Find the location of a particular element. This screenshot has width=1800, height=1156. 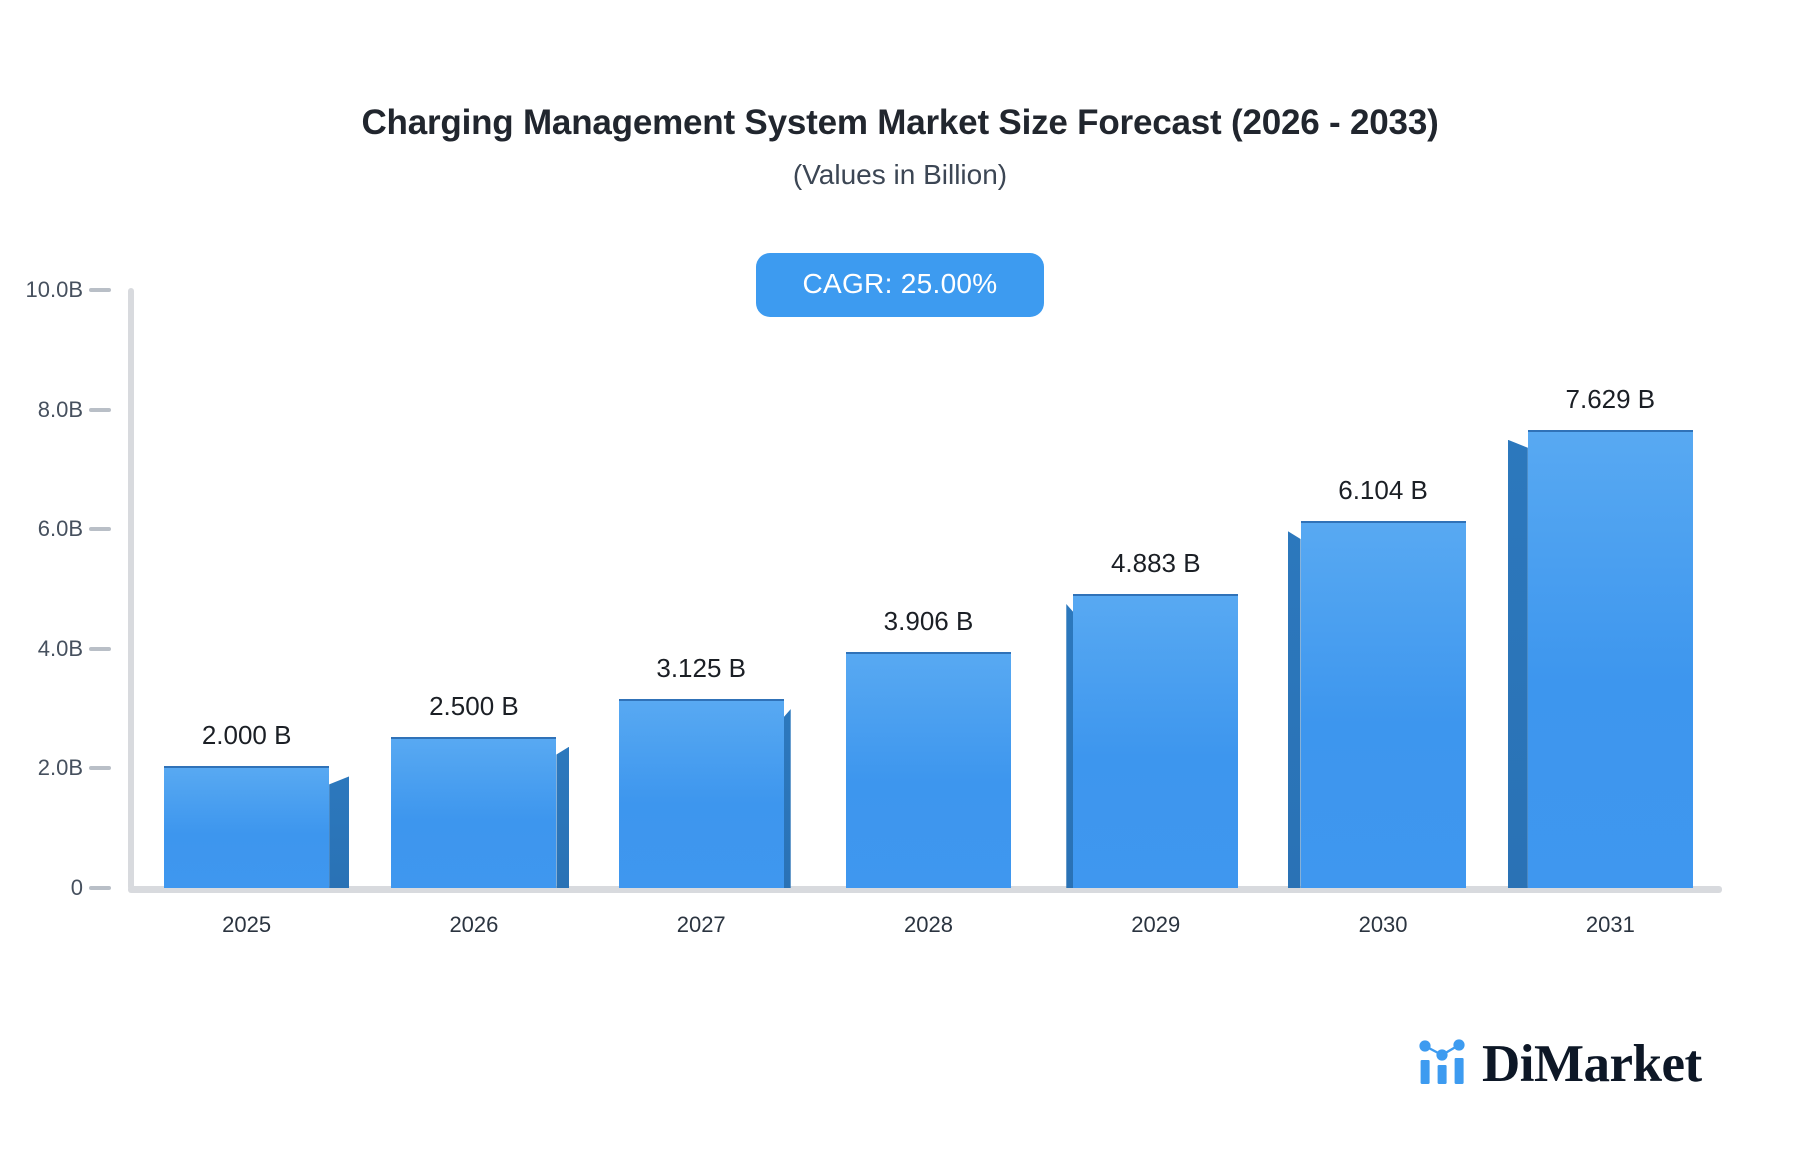

bar-value-label: 2.000 B is located at coordinates (246, 735).